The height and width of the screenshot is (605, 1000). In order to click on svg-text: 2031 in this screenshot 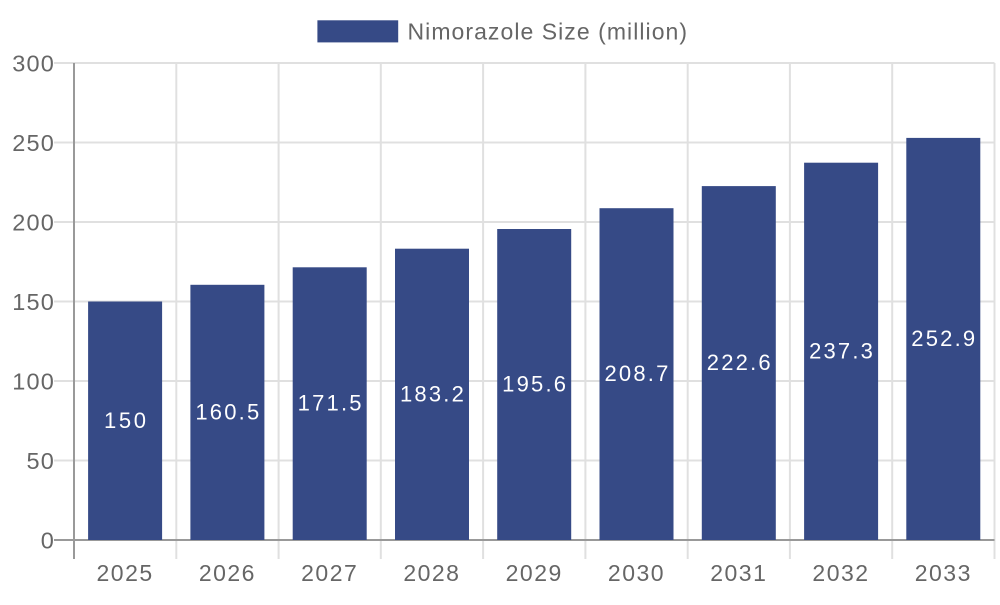, I will do `click(738, 573)`.